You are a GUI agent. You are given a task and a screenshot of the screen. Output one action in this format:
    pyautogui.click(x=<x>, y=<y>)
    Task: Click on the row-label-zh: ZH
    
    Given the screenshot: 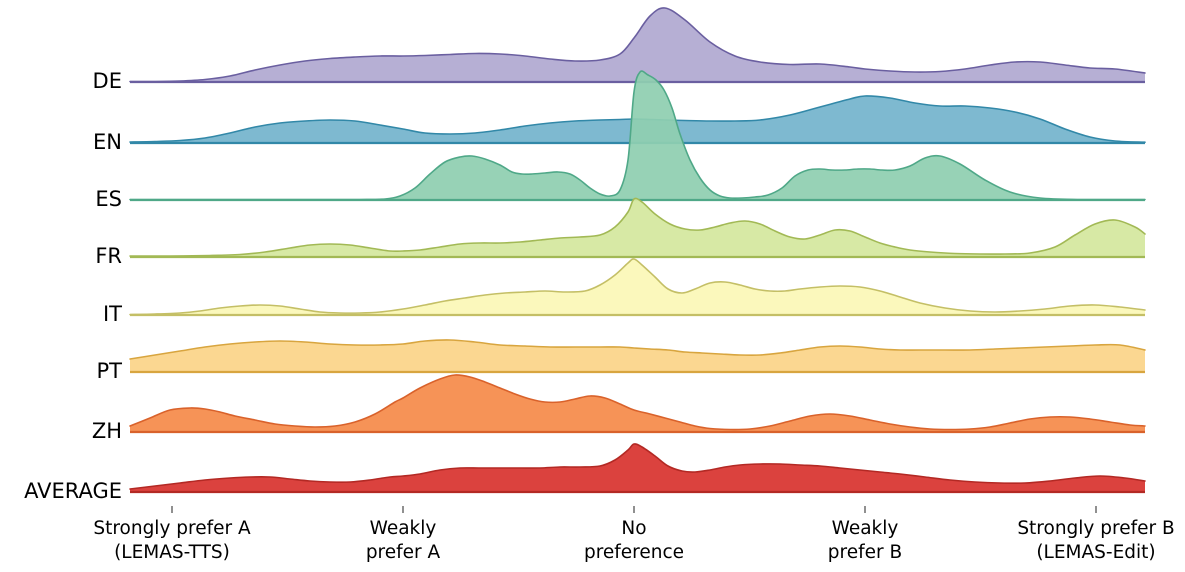 What is the action you would take?
    pyautogui.click(x=107, y=431)
    